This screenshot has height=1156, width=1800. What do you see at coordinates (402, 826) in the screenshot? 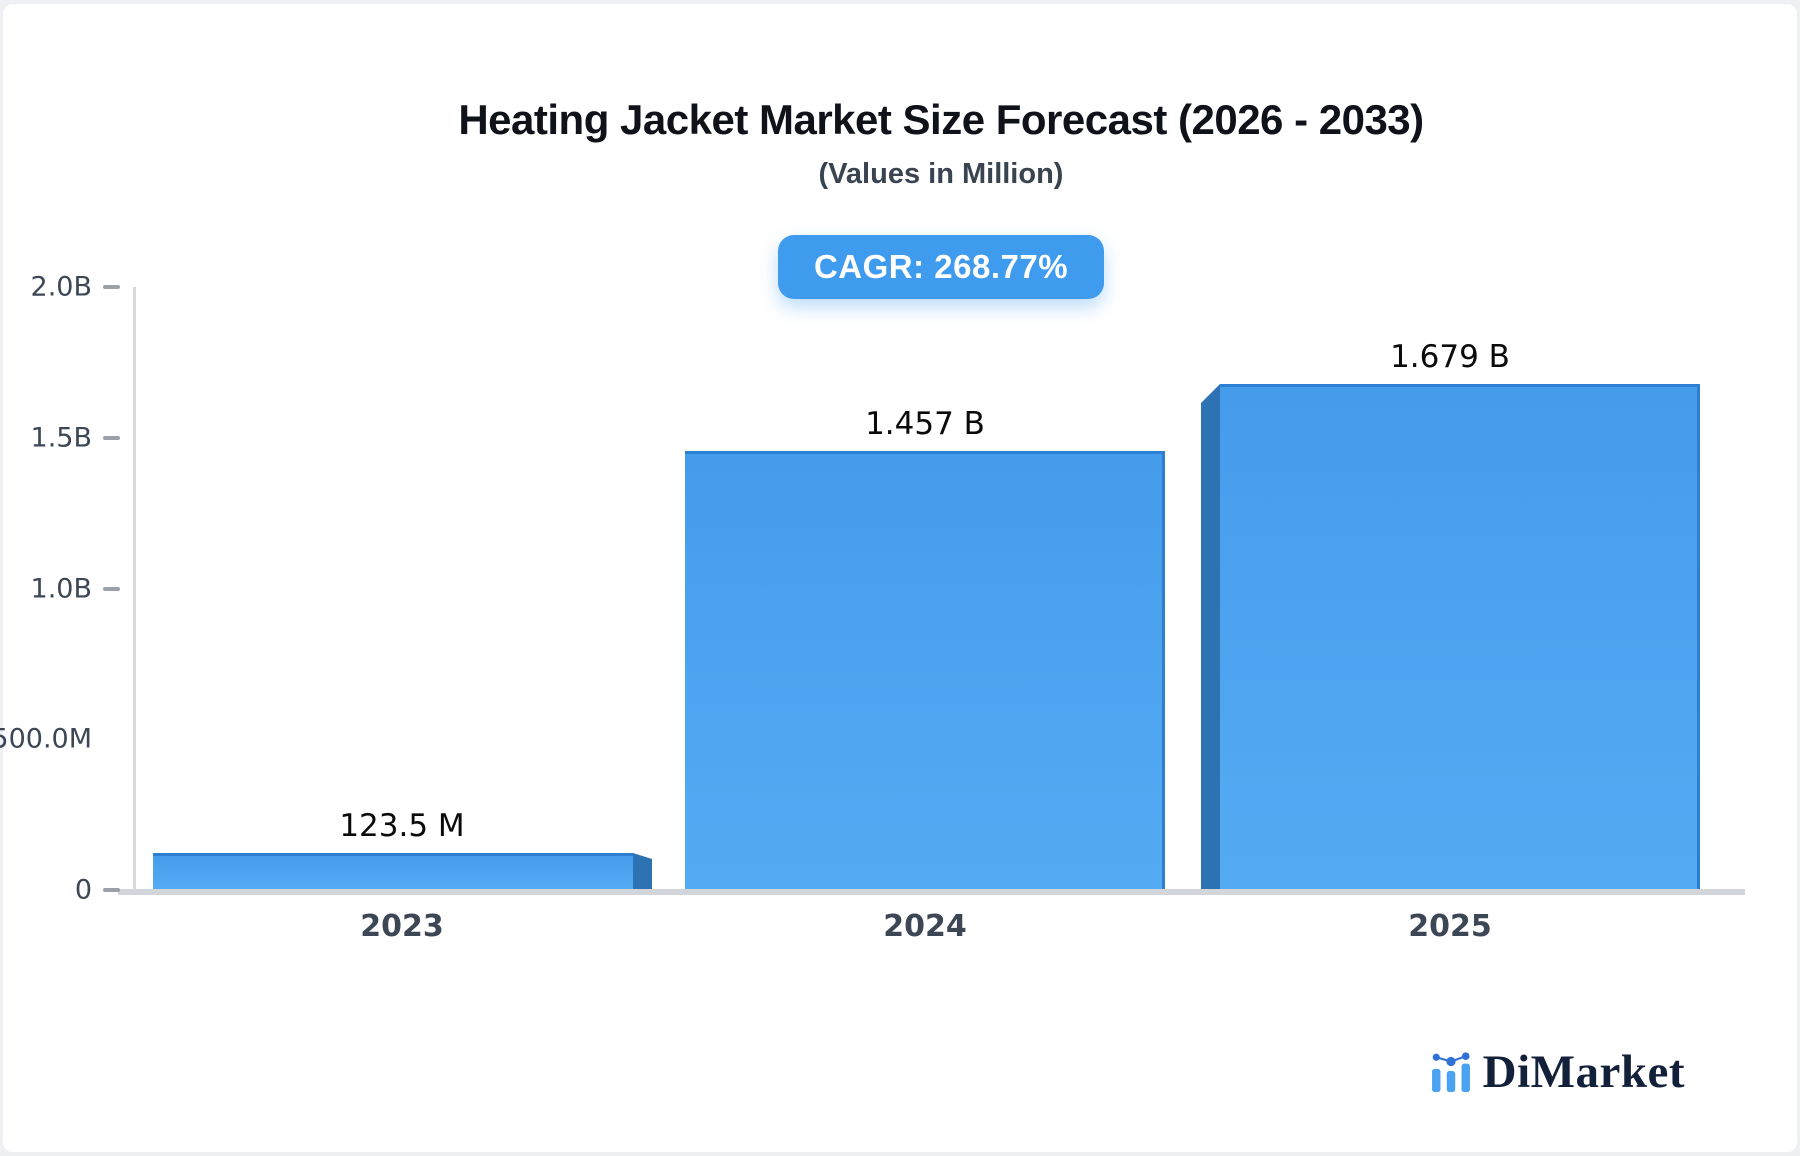
I see `bar-value-label: 123.5 M` at bounding box center [402, 826].